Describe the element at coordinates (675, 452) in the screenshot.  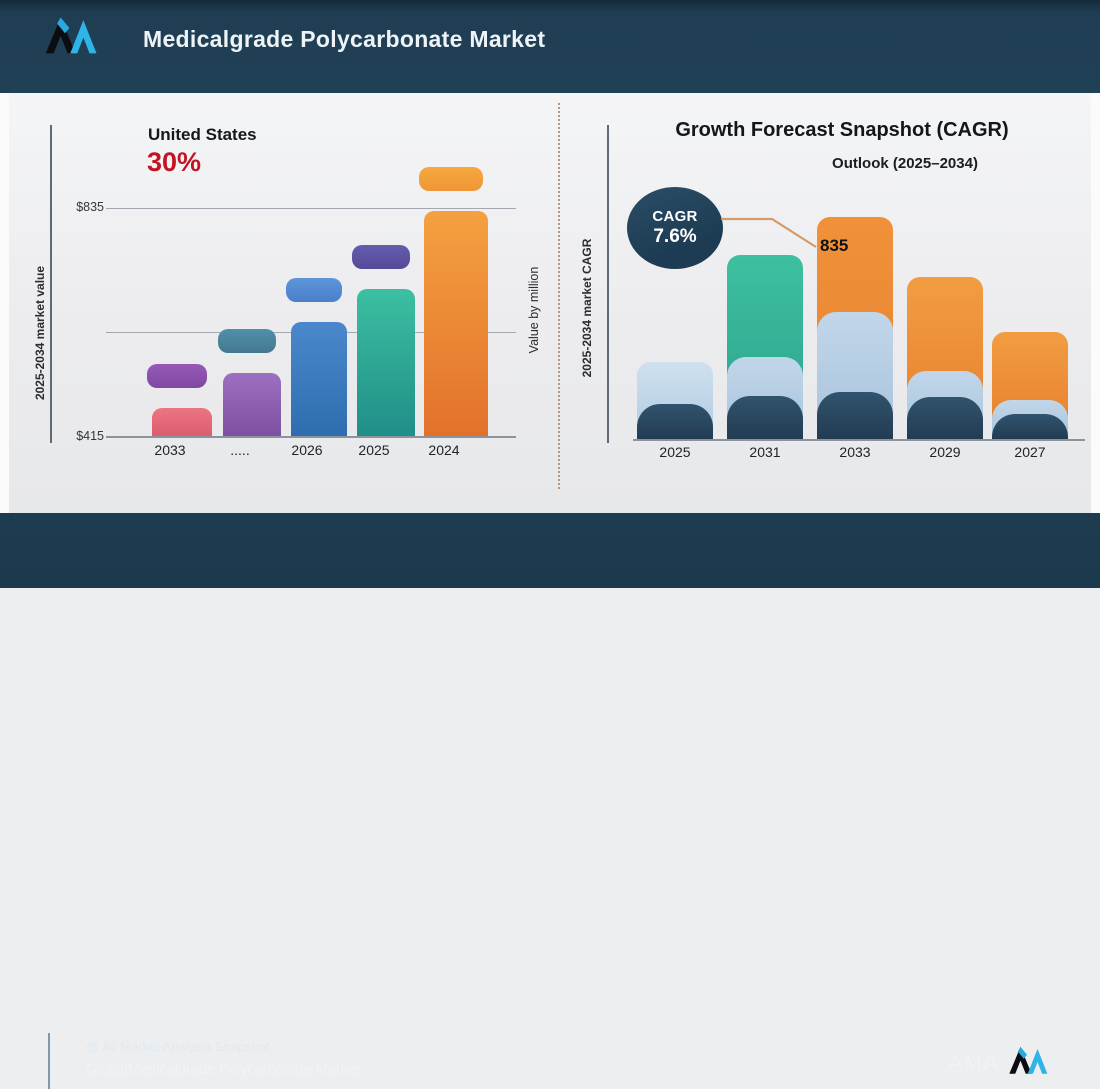
I see `right-chart-x-label: 2025` at that location.